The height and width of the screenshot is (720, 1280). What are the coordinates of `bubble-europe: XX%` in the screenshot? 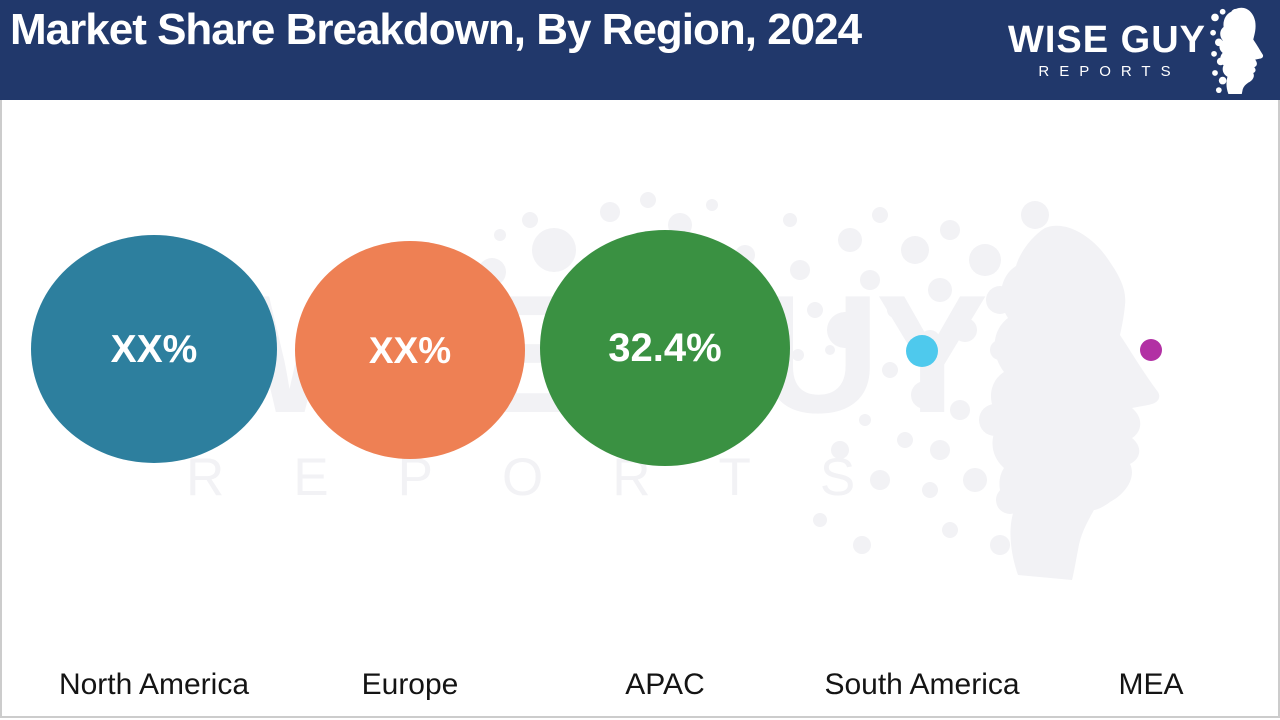 It's located at (410, 350).